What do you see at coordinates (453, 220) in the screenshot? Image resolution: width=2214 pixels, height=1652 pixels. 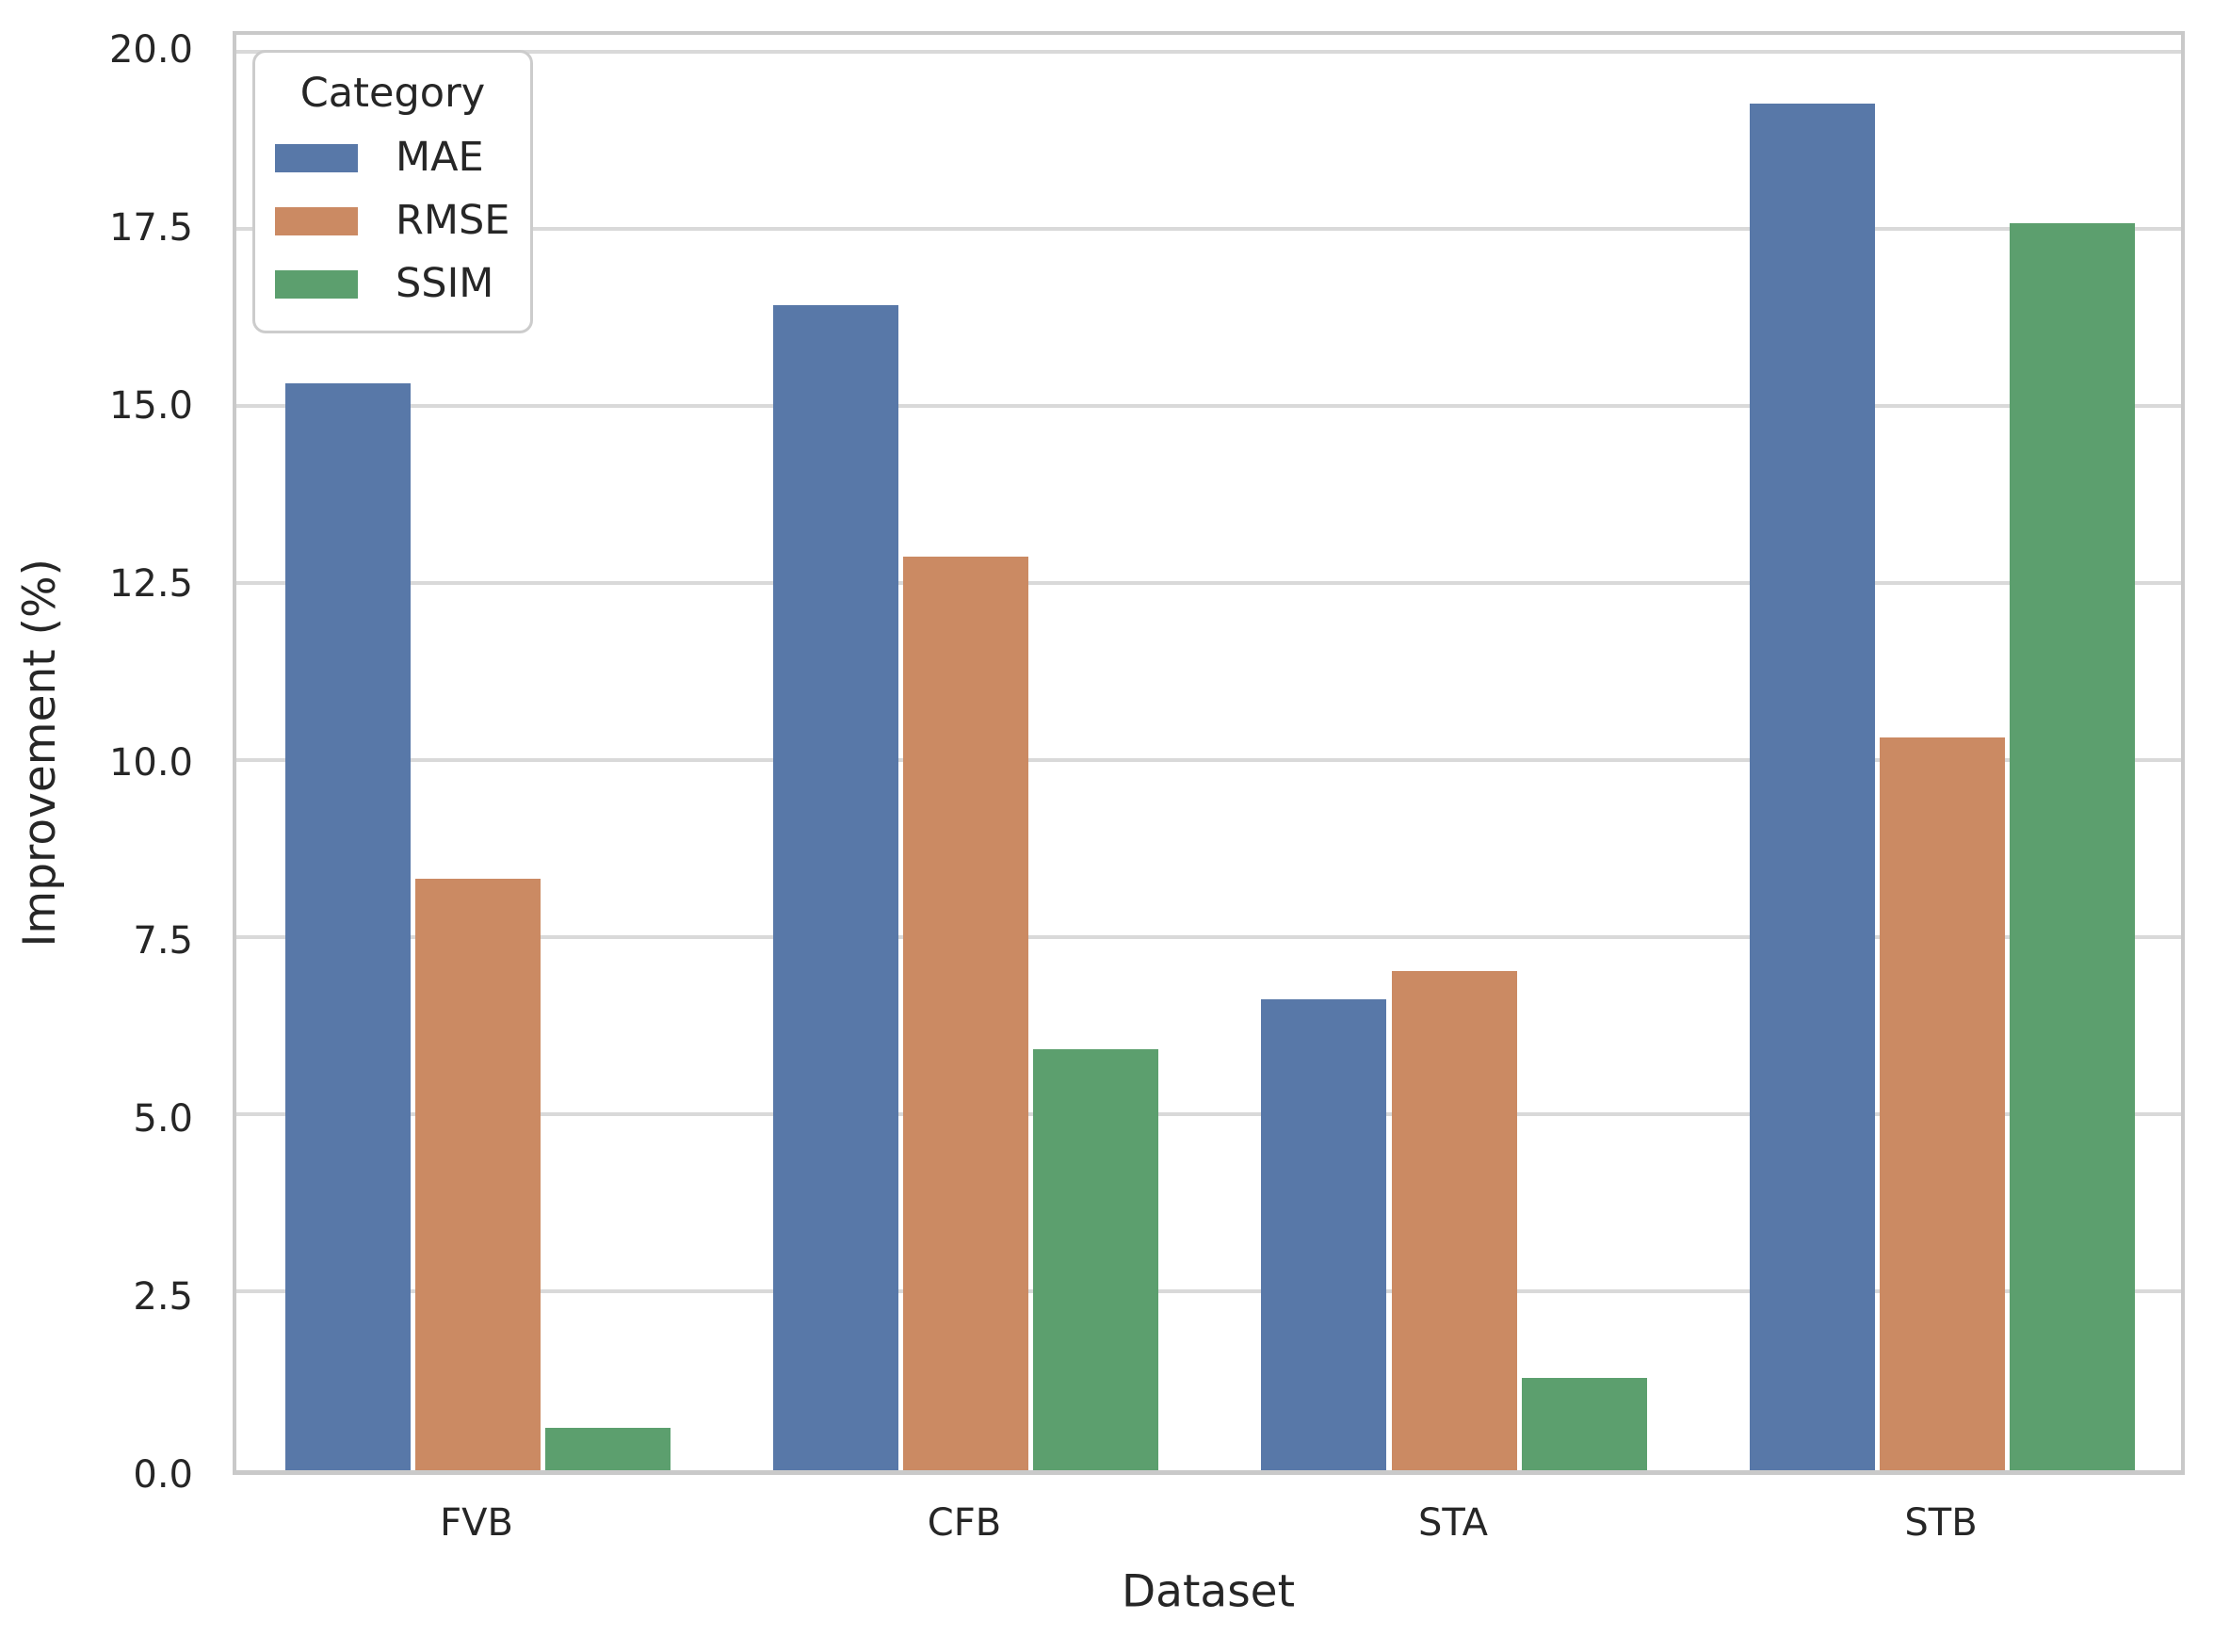 I see `legend-item-label: RMSE` at bounding box center [453, 220].